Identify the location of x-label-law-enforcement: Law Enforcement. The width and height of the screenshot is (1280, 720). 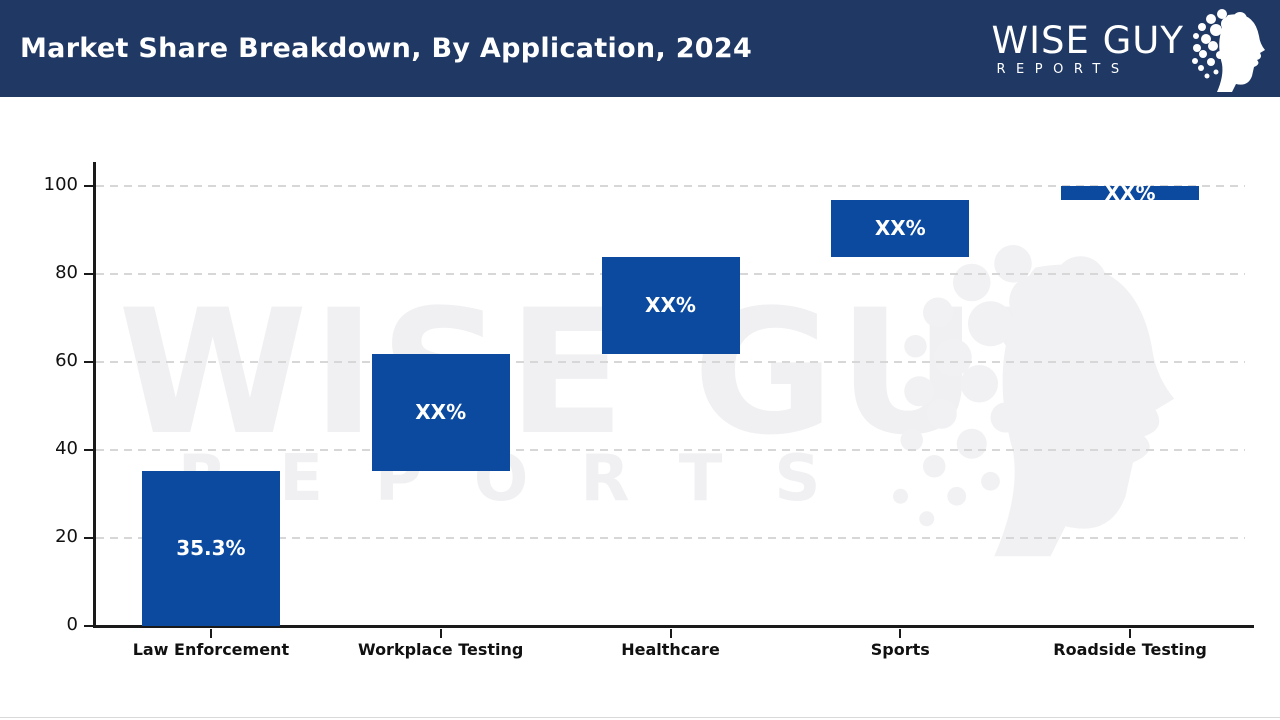
(211, 649).